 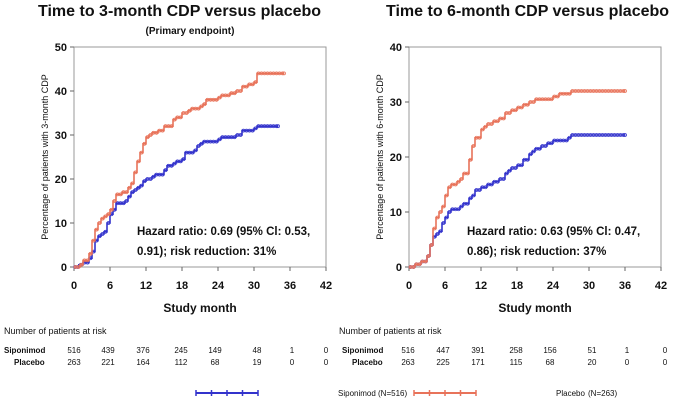 I want to click on x-tick-label: 12, so click(x=146, y=286).